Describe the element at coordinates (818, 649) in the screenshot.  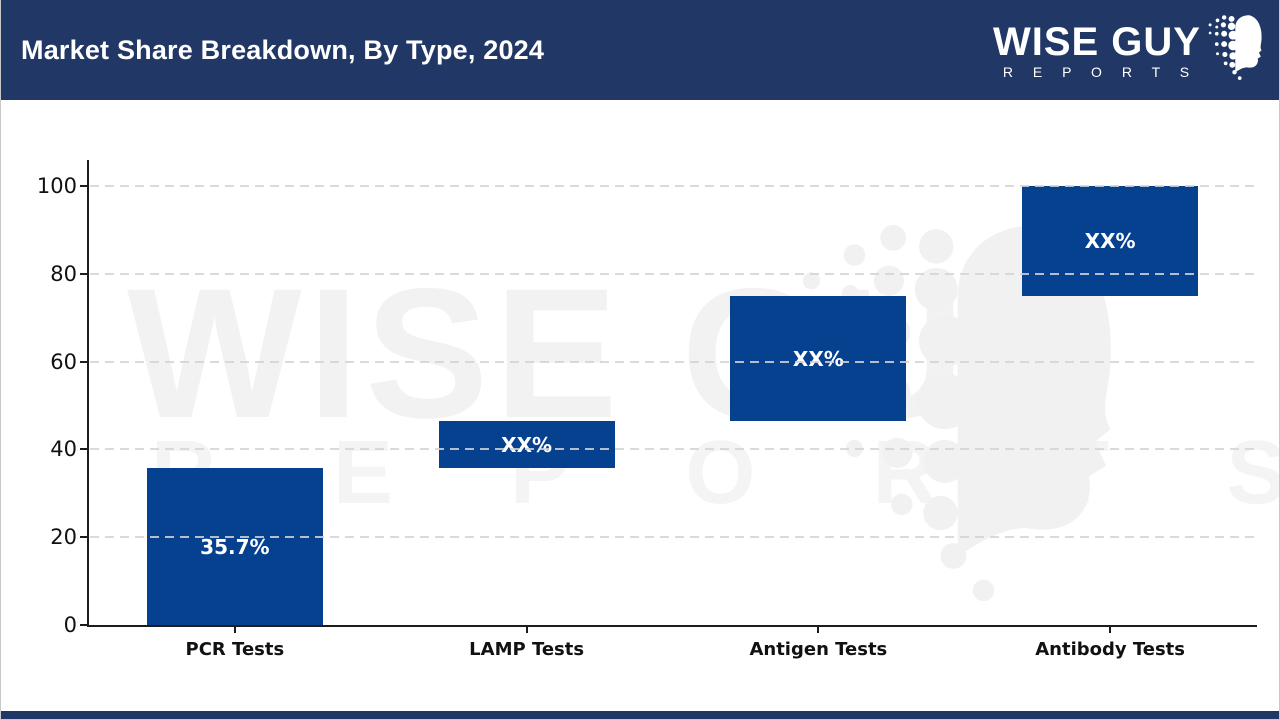
I see `x-axis-category-label: Antigen Tests` at that location.